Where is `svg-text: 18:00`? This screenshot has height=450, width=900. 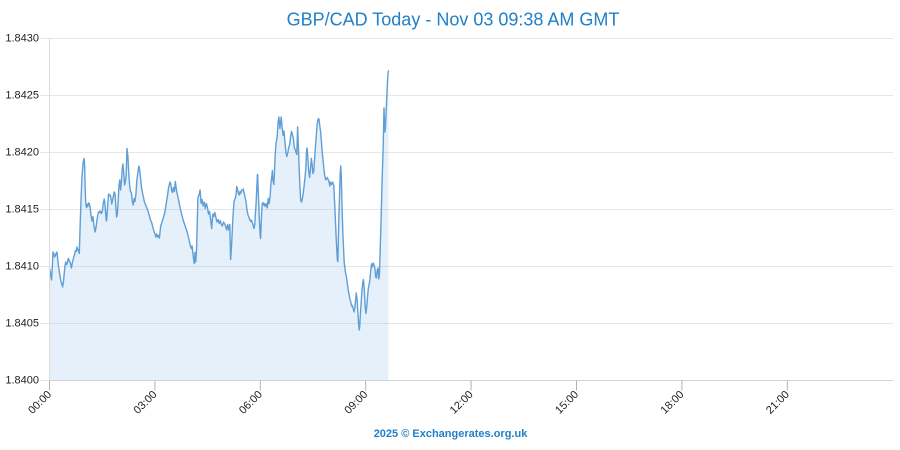
svg-text: 18:00 is located at coordinates (673, 403).